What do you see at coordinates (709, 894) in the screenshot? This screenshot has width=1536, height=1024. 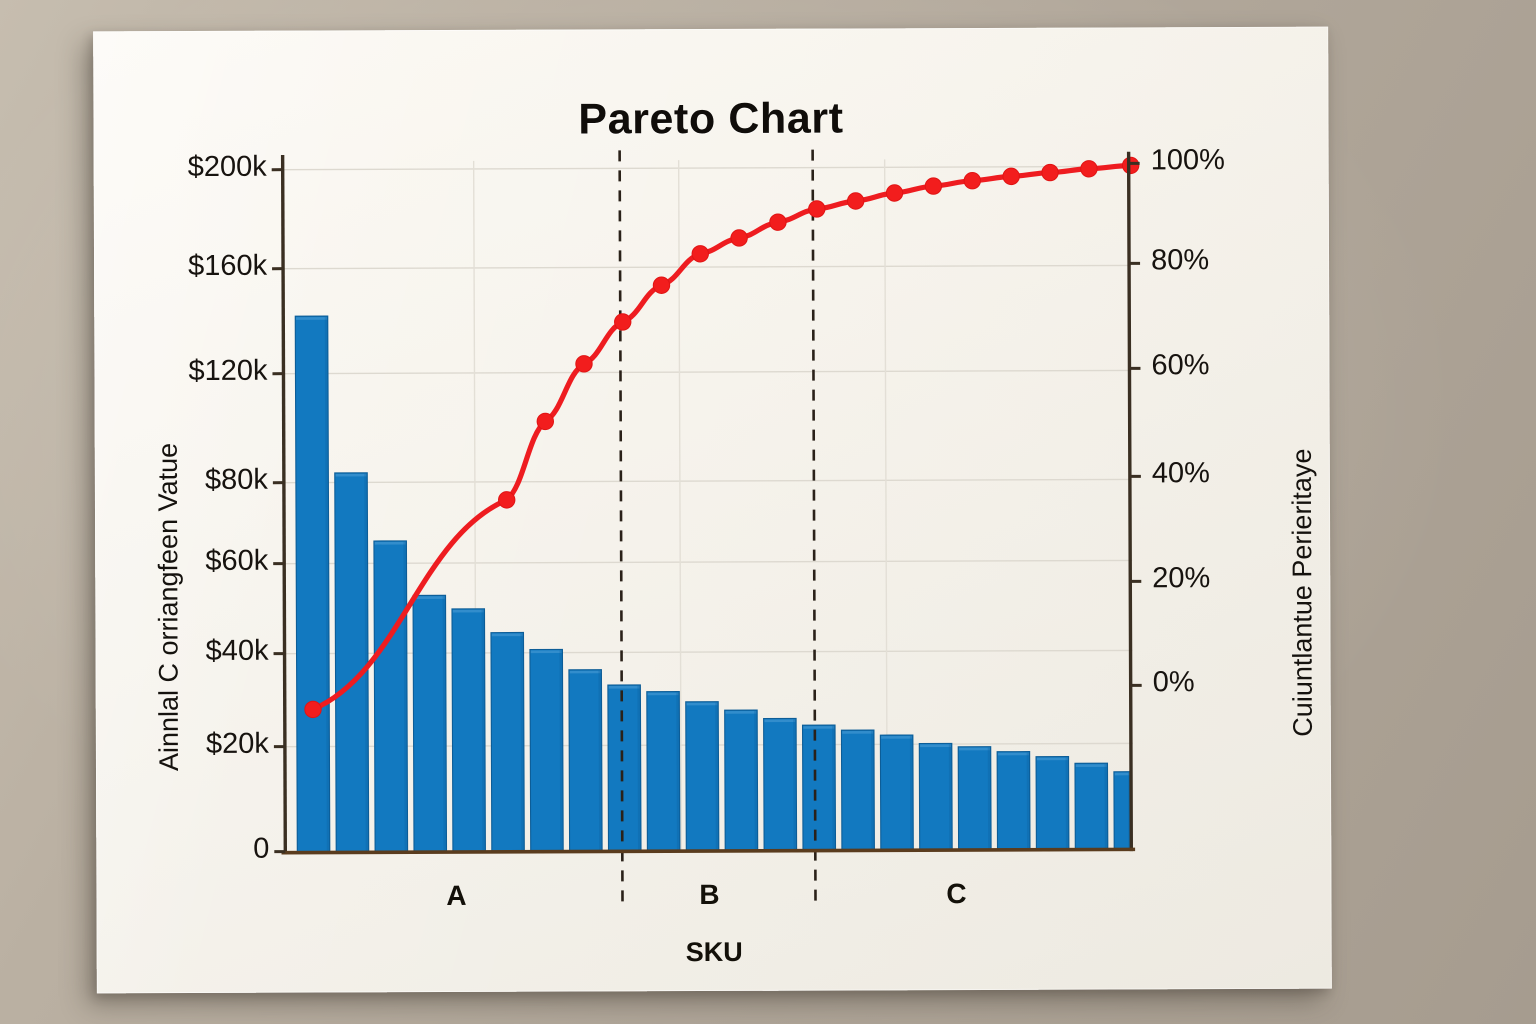 I see `x-axis-category-label: B` at bounding box center [709, 894].